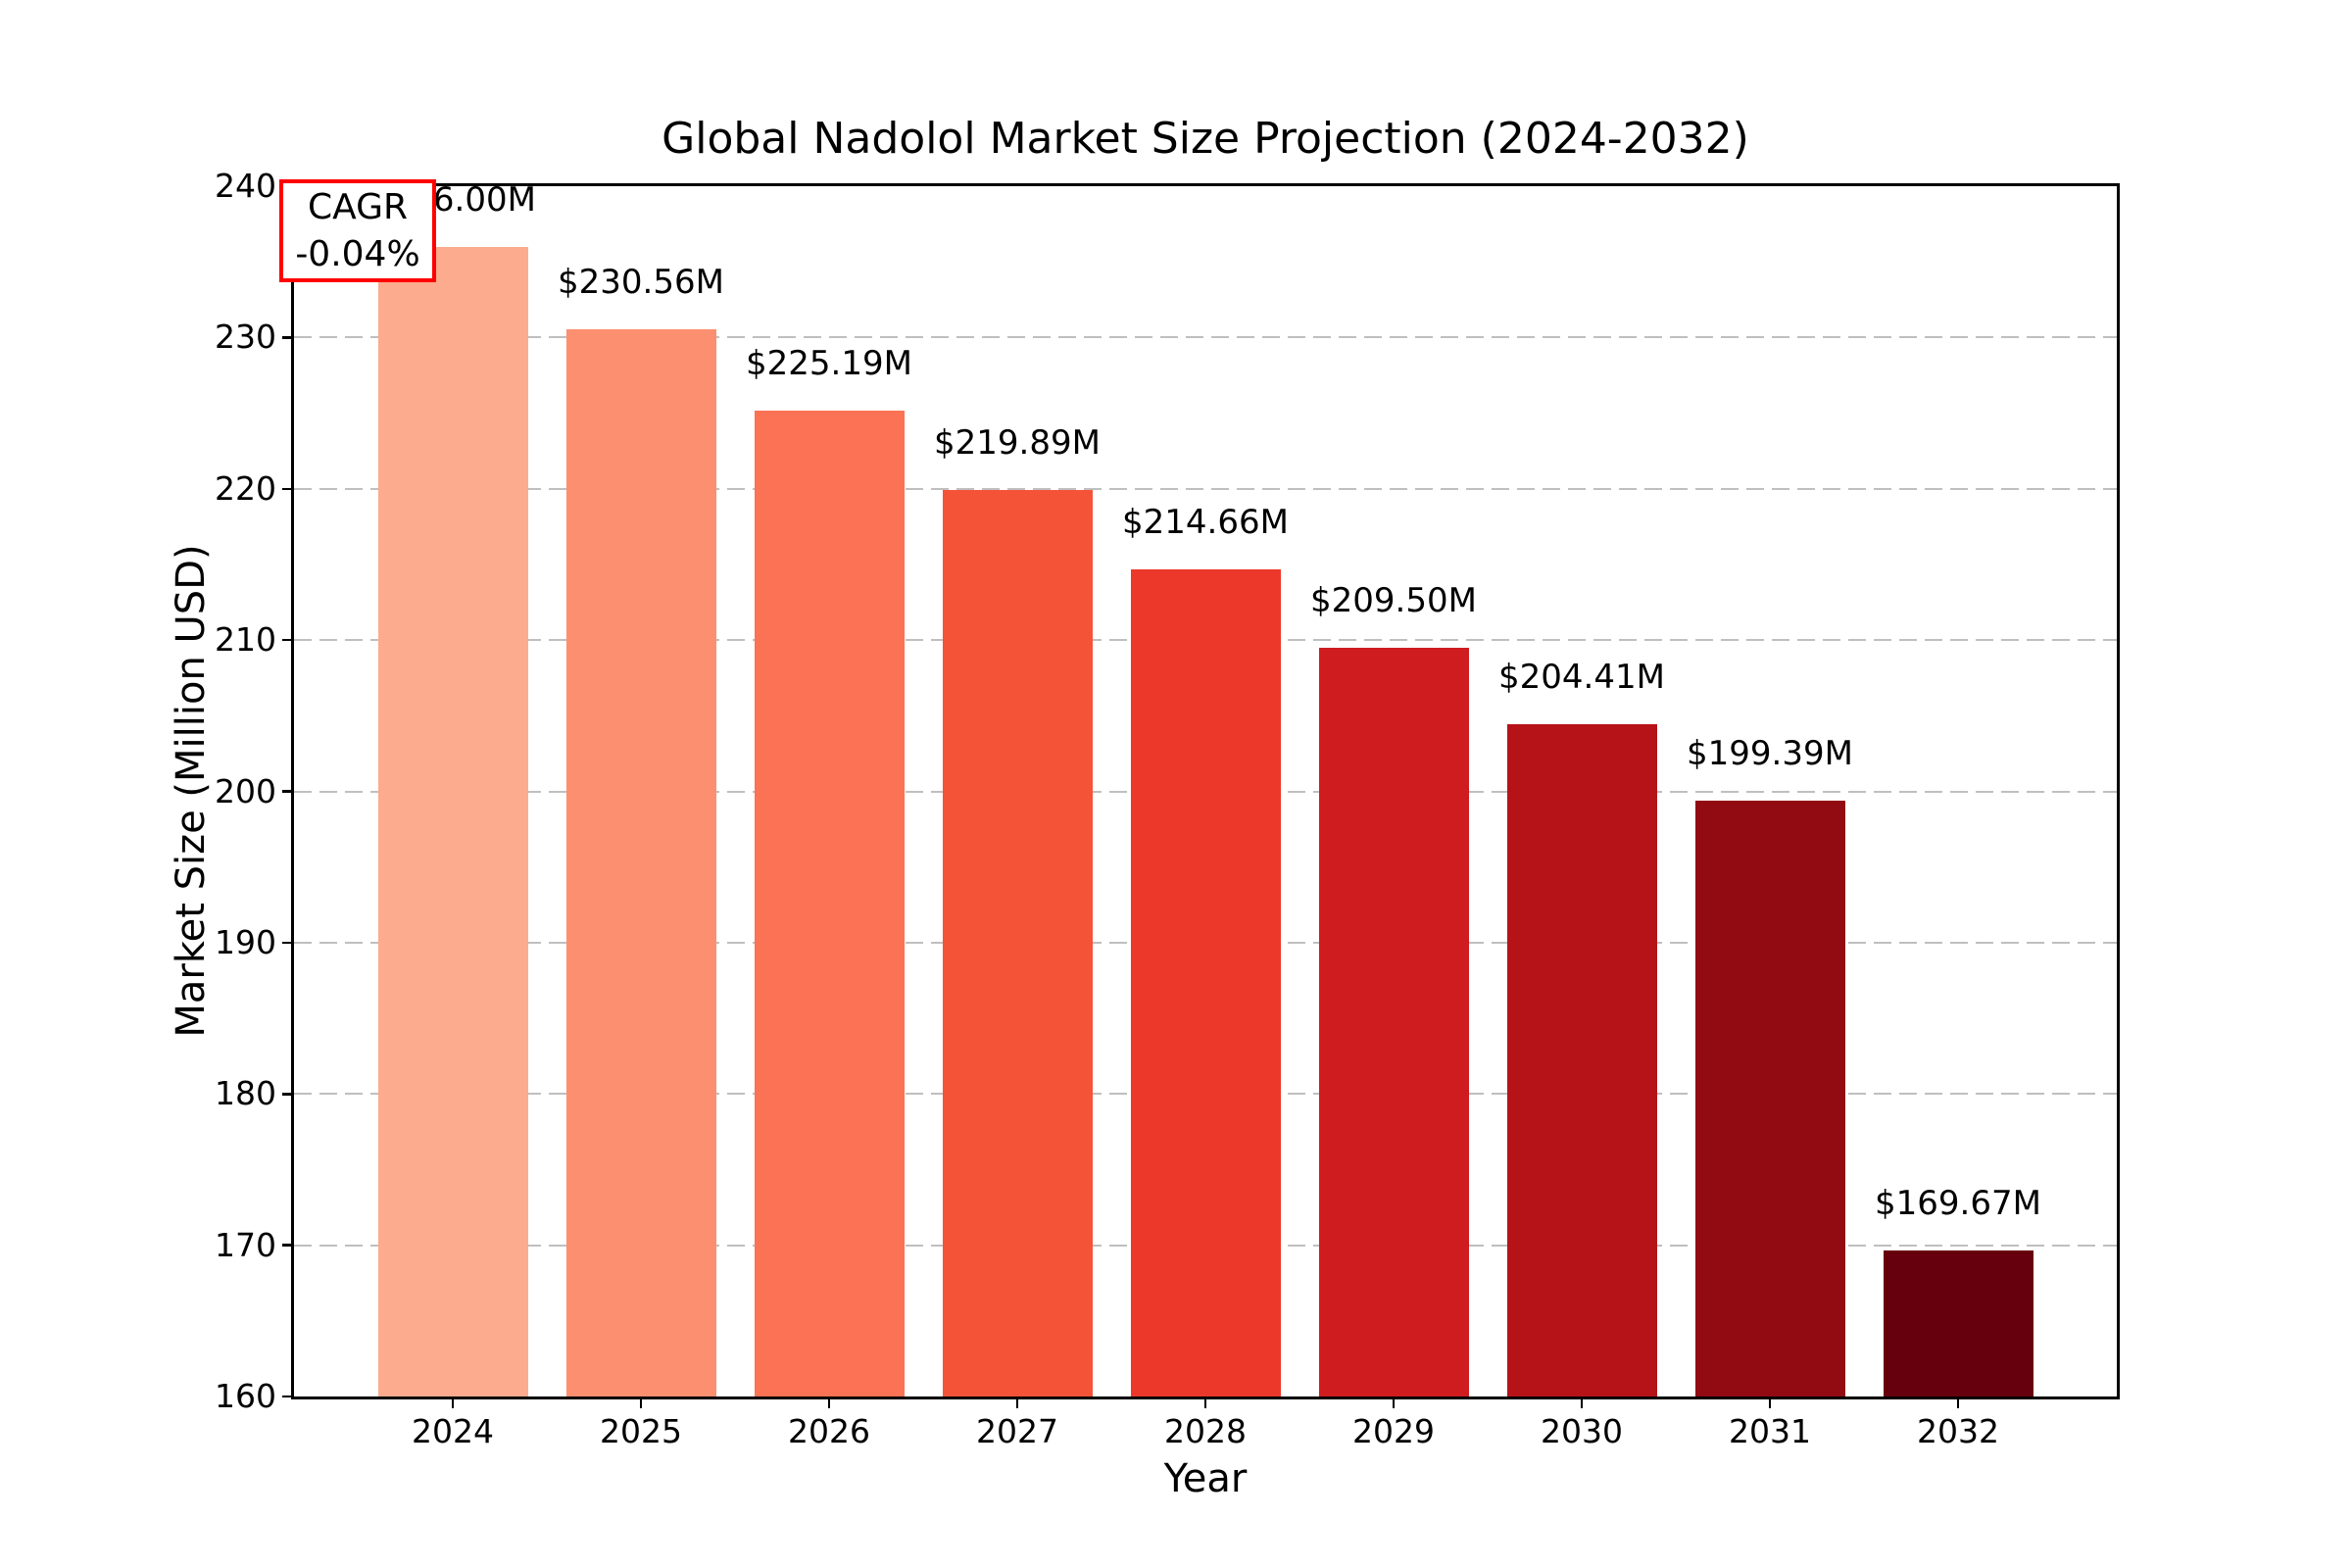 The image size is (2352, 1568). Describe the element at coordinates (245, 640) in the screenshot. I see `y-tick-label-210: 210` at that location.